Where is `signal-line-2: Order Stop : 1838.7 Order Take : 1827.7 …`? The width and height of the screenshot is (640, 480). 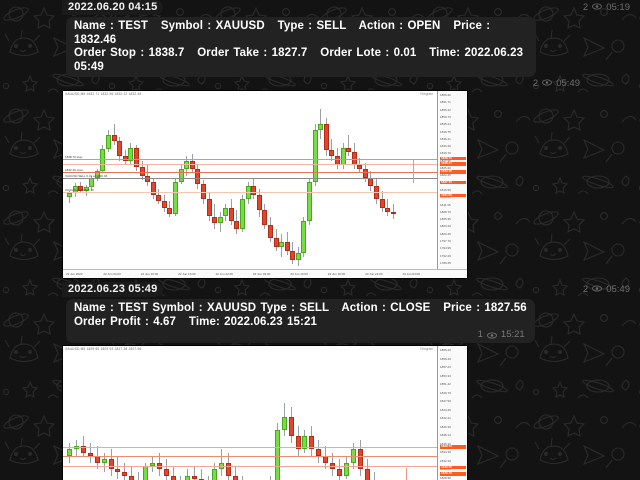 signal-line-2: Order Stop : 1838.7 Order Take : 1827.7 … is located at coordinates (299, 53).